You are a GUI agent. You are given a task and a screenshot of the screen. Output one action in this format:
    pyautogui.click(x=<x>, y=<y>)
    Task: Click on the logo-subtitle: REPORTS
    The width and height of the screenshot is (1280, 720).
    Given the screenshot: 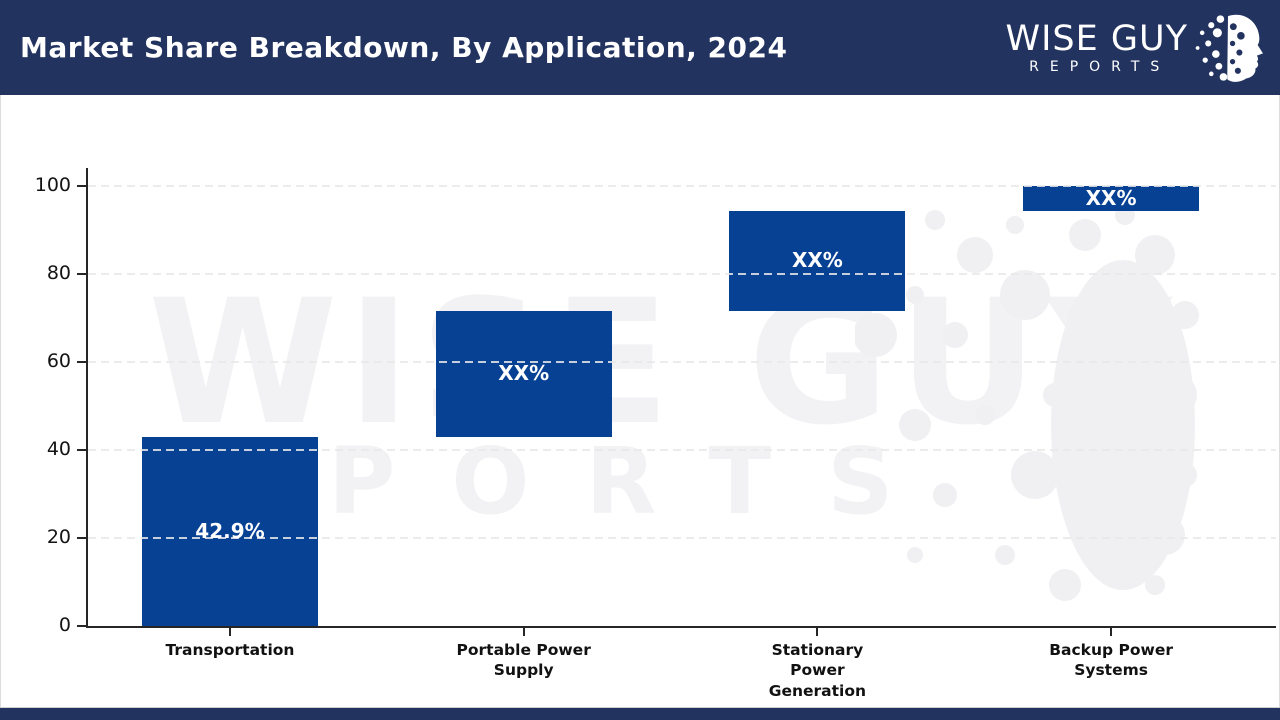 What is the action you would take?
    pyautogui.click(x=1100, y=67)
    